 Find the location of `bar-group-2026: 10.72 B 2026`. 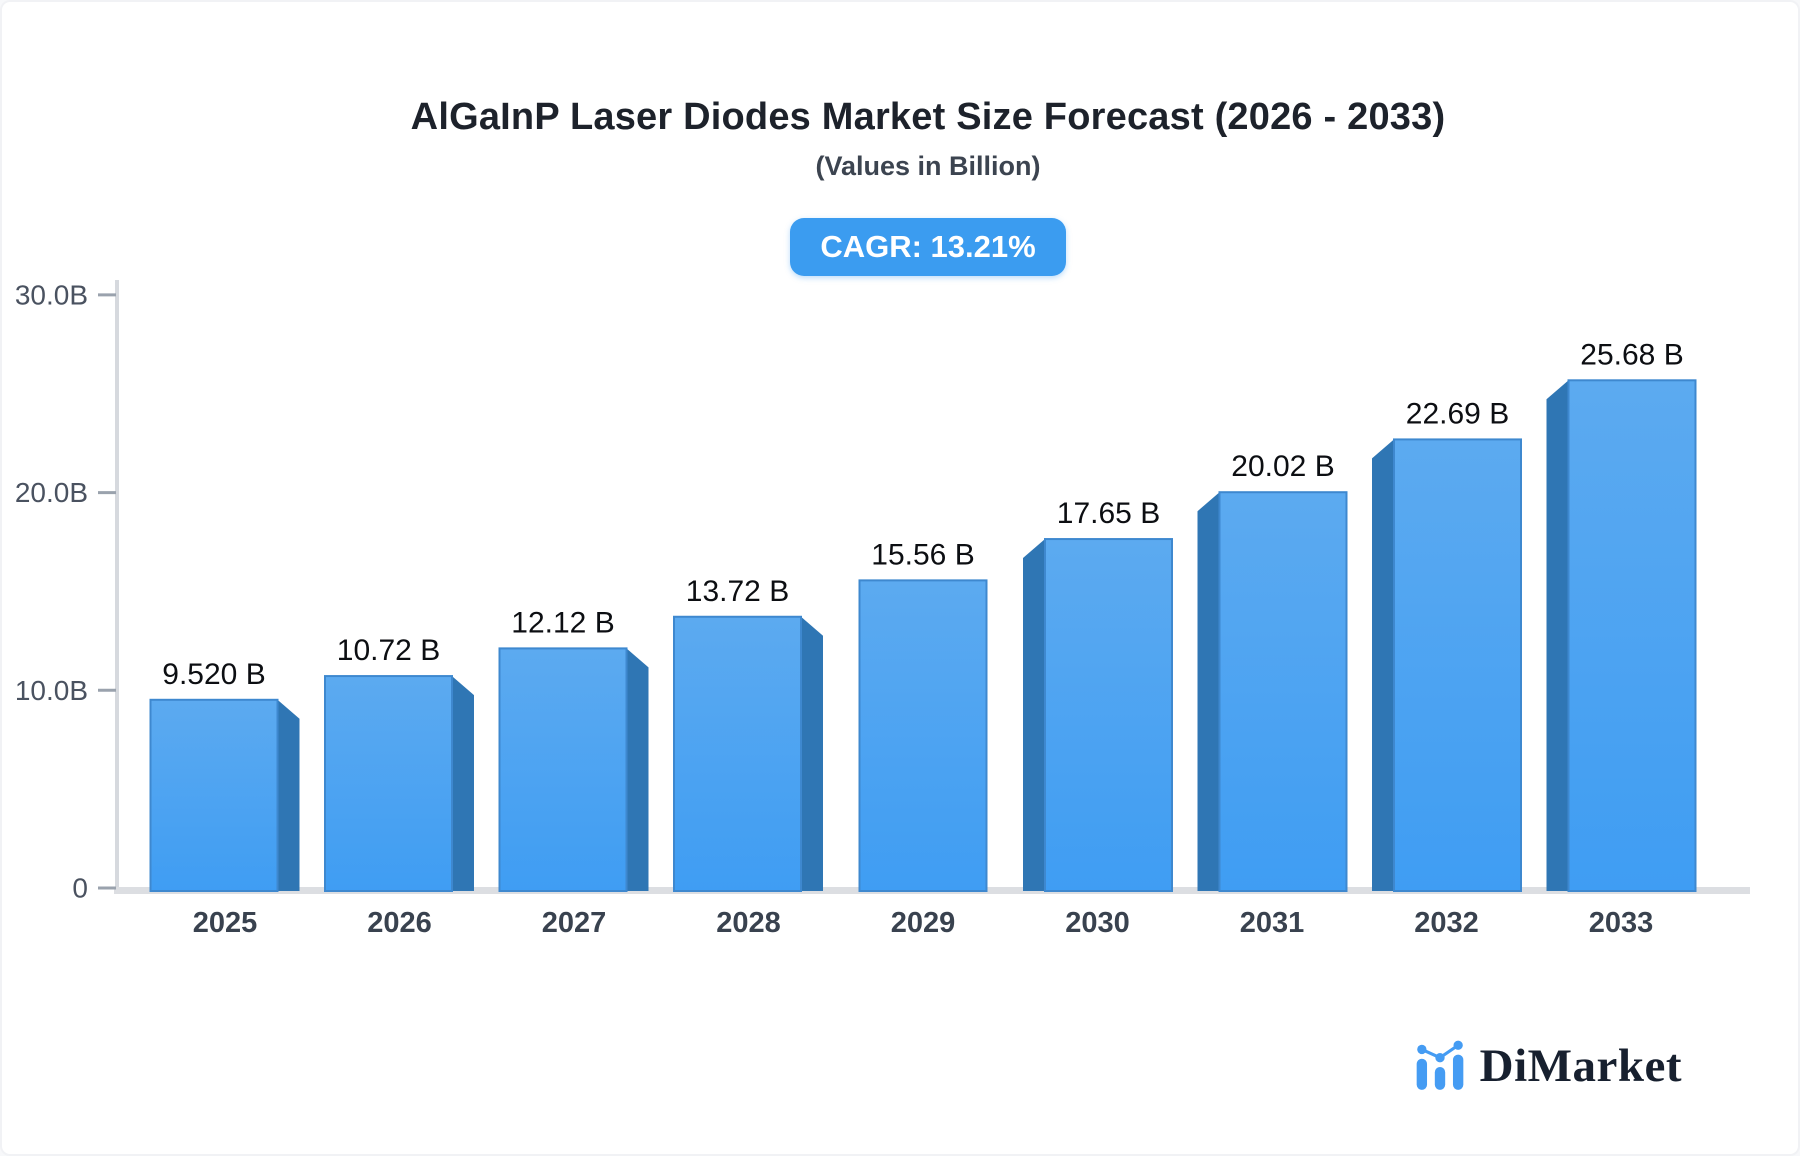

bar-group-2026: 10.72 B 2026 is located at coordinates (399, 786).